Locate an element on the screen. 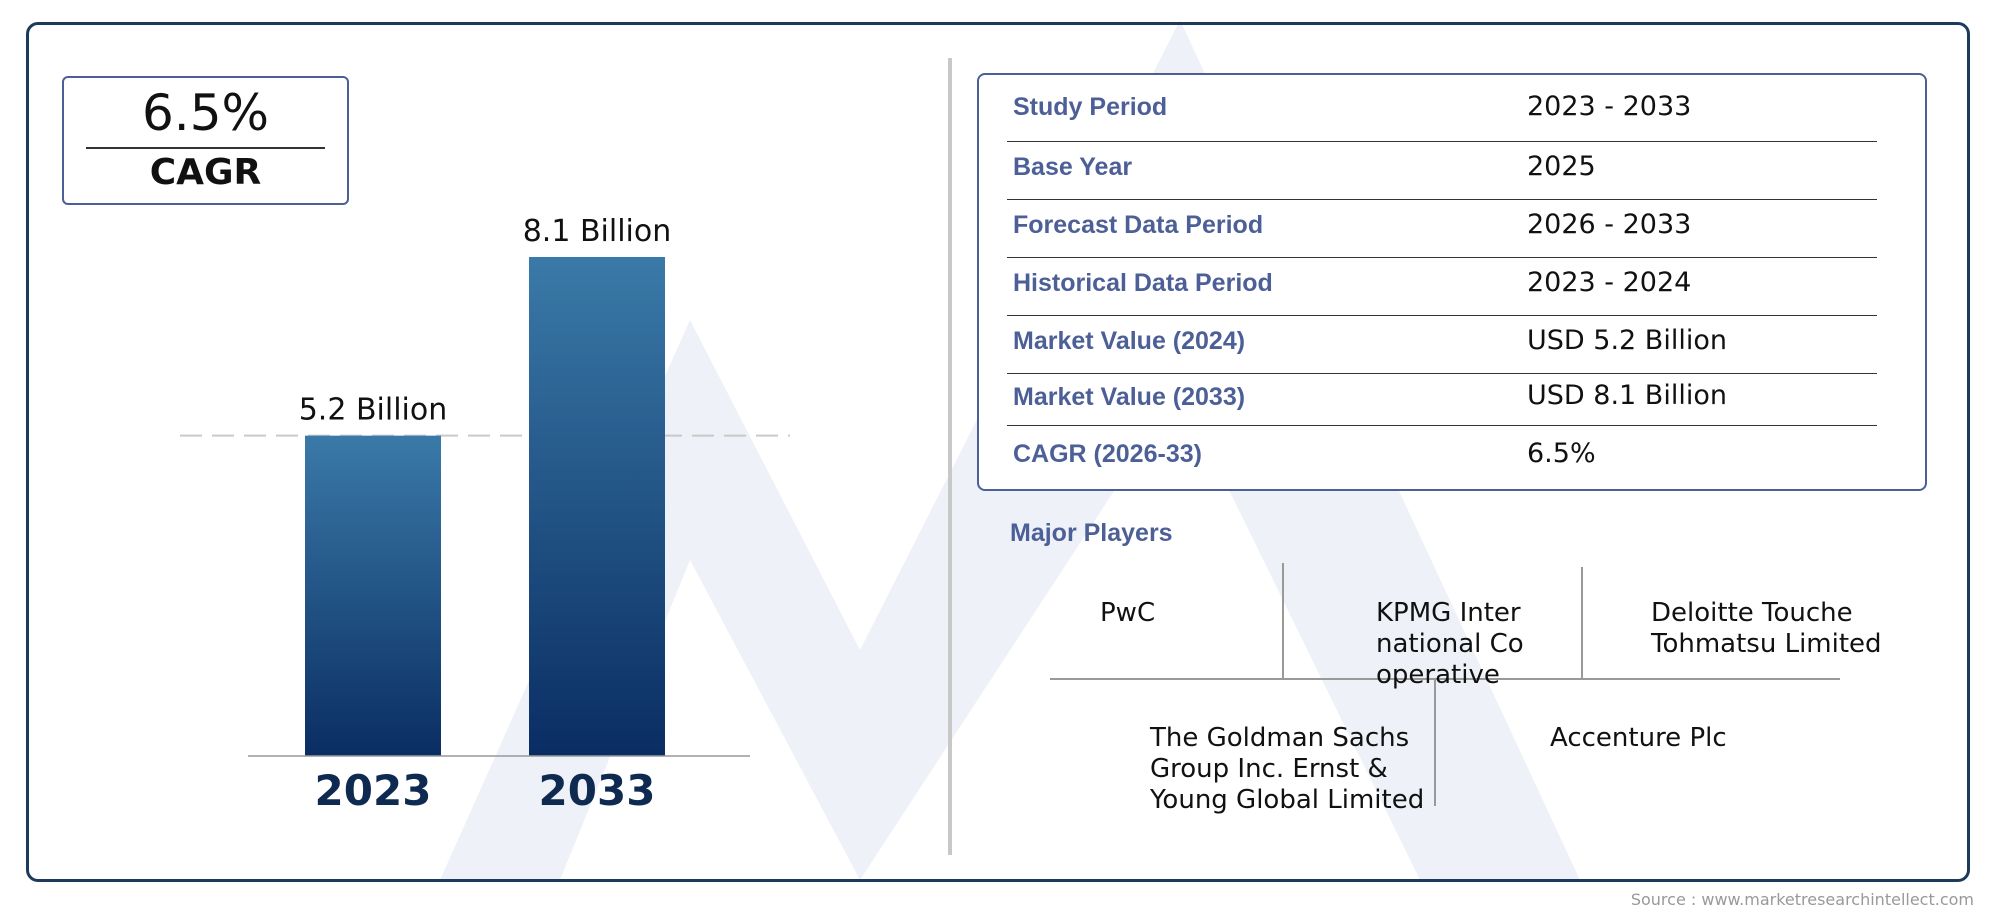 The width and height of the screenshot is (2000, 917). cagr-value: 6.5% is located at coordinates (205, 113).